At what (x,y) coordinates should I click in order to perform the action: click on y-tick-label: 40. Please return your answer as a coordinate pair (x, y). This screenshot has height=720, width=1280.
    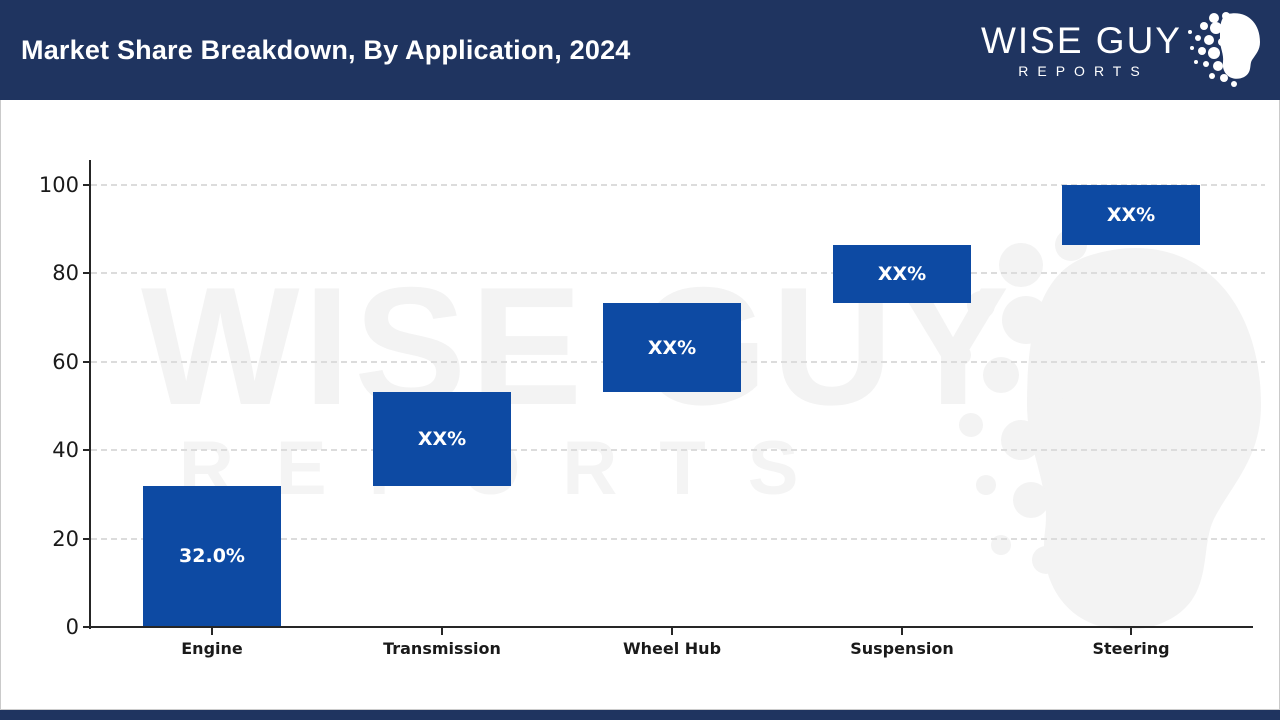
    Looking at the image, I should click on (65, 450).